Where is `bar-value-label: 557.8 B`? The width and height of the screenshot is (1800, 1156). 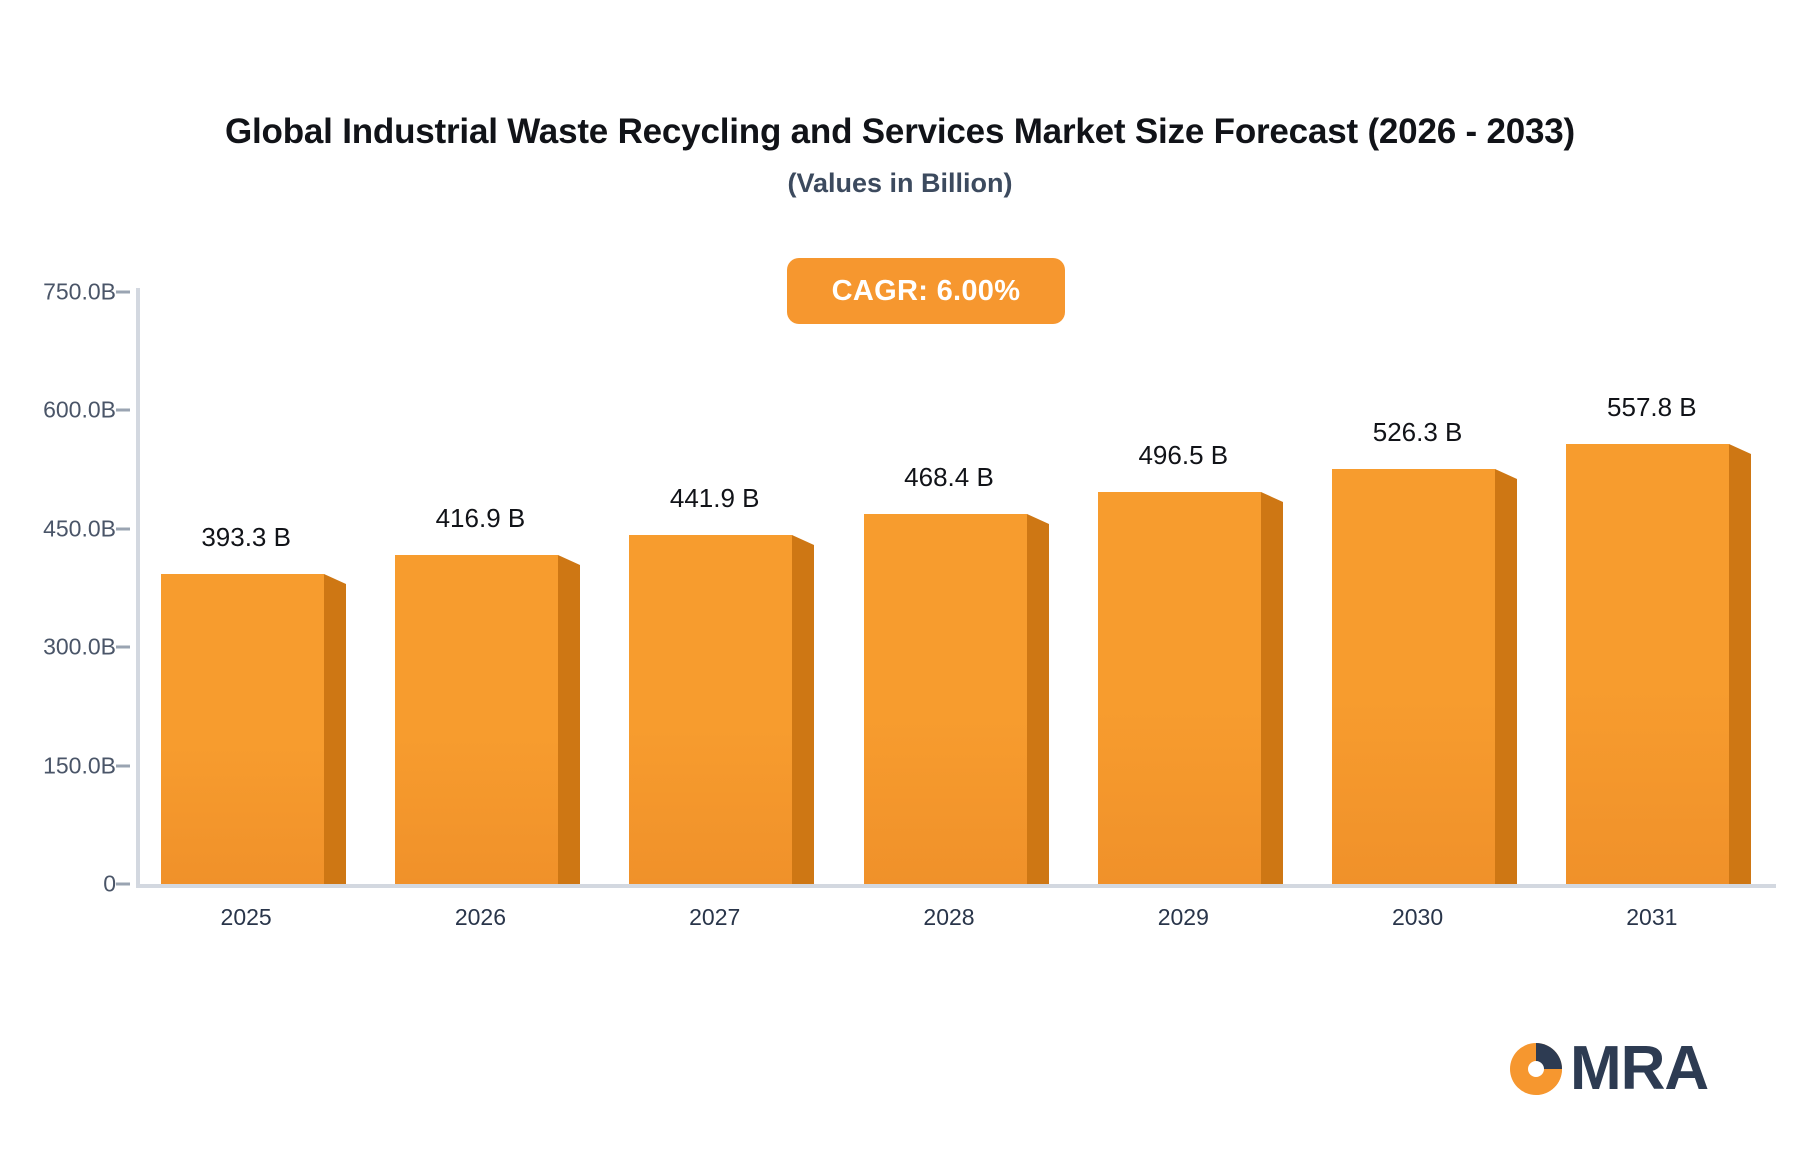 bar-value-label: 557.8 B is located at coordinates (1652, 406).